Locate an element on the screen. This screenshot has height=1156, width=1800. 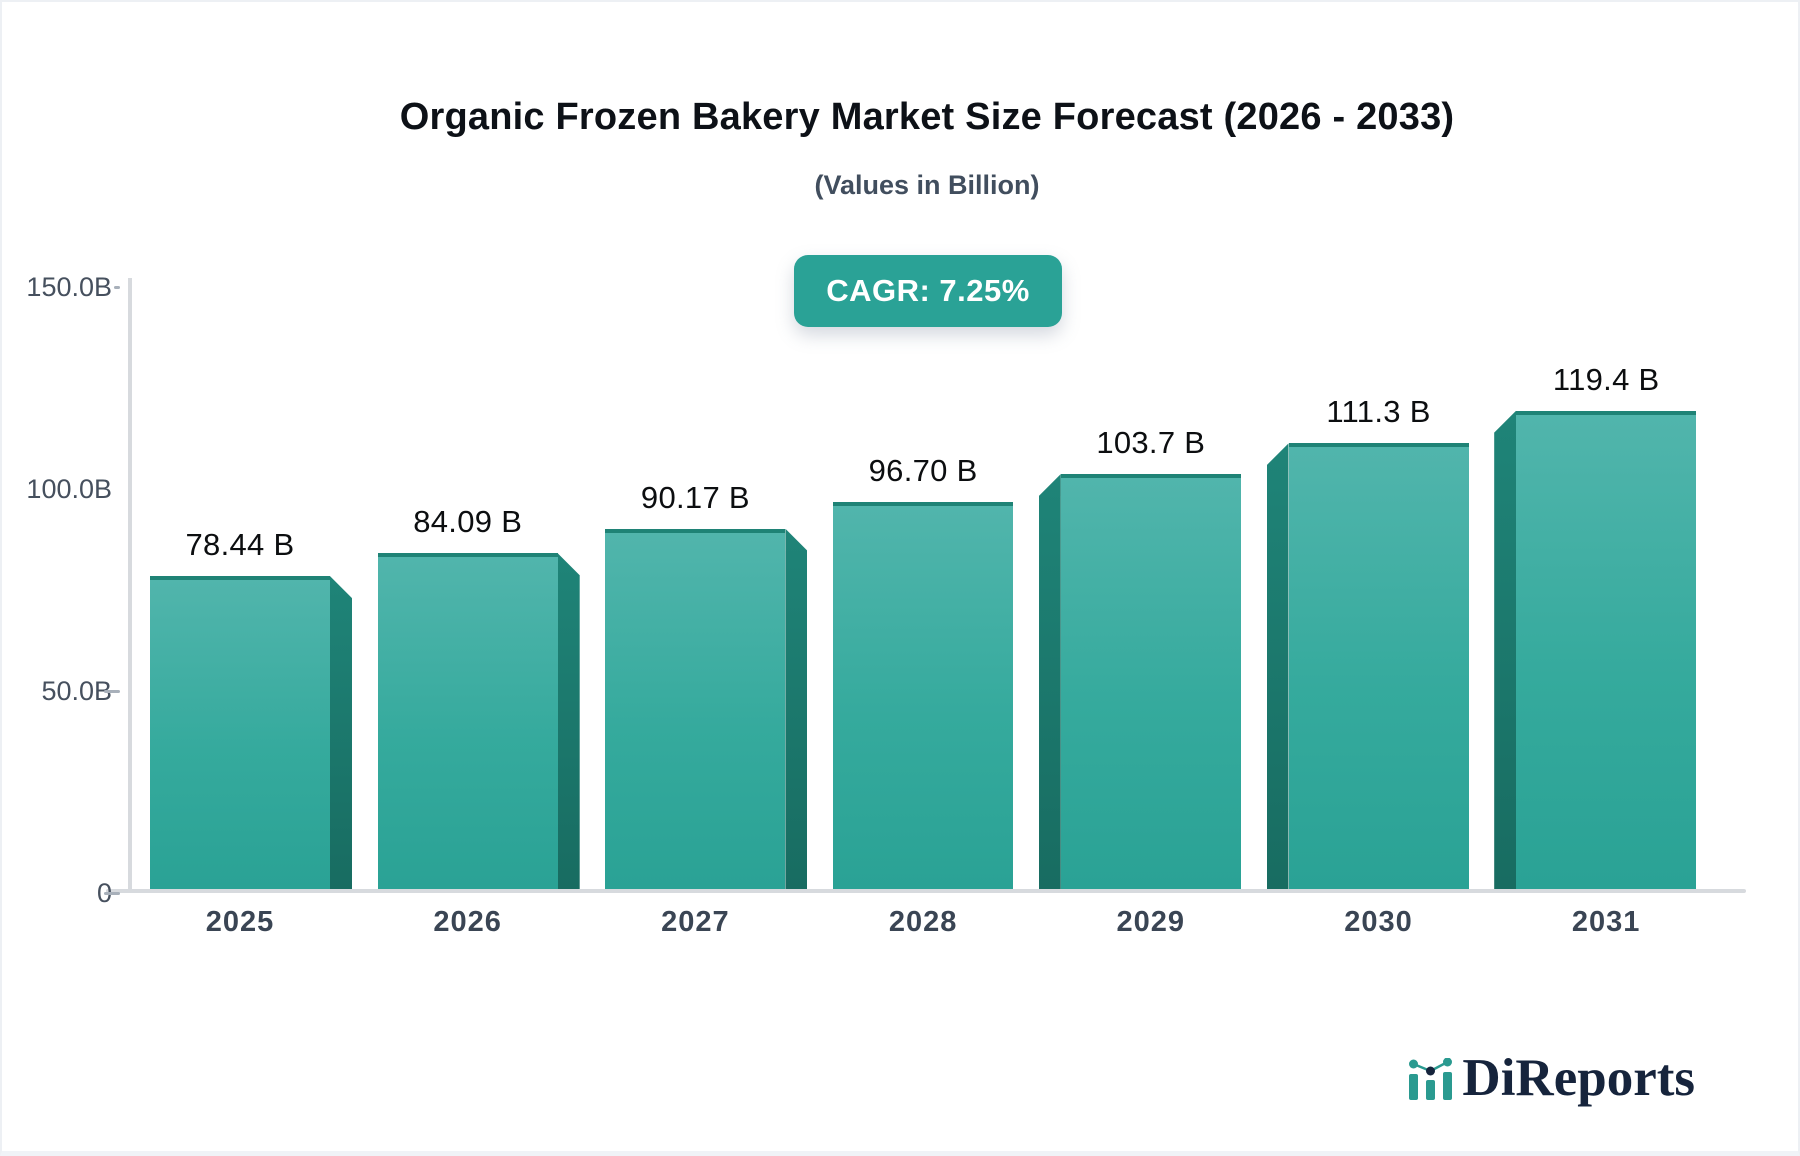
x-axis-label: 2027 is located at coordinates (695, 922).